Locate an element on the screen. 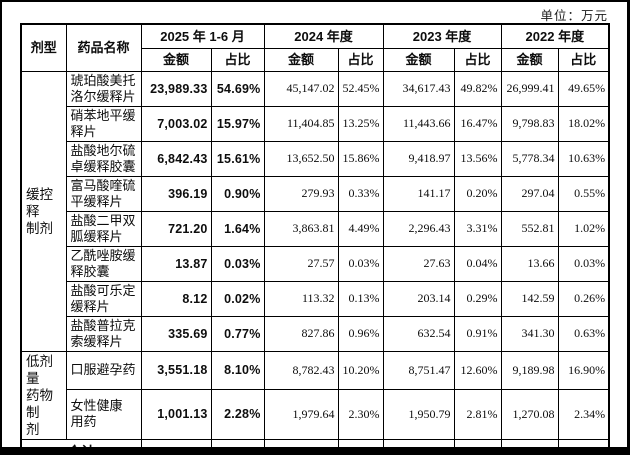 The height and width of the screenshot is (455, 630). ratio-cell: 15.97% is located at coordinates (237, 123).